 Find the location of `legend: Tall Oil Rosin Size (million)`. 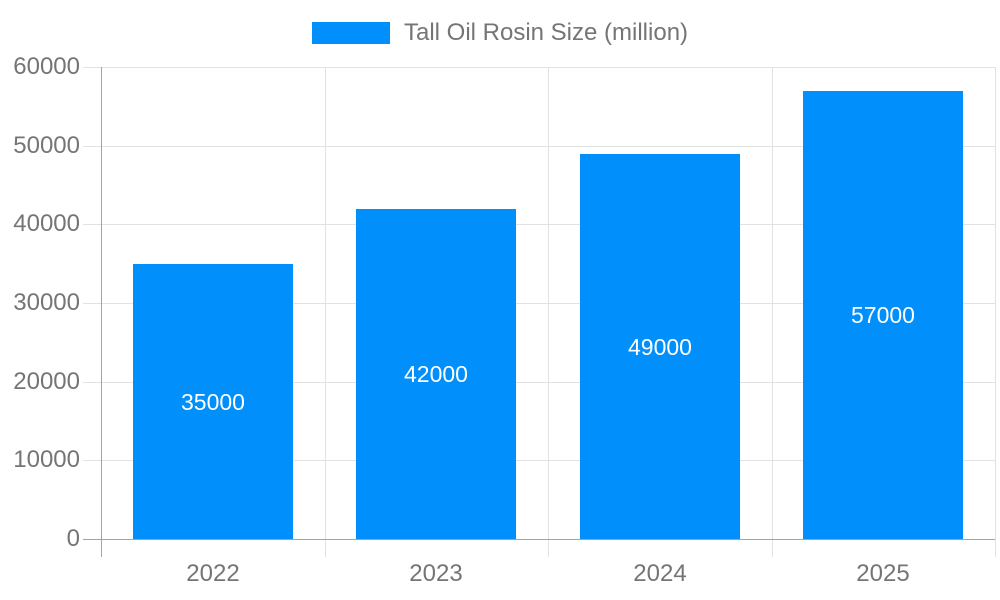

legend: Tall Oil Rosin Size (million) is located at coordinates (500, 33).